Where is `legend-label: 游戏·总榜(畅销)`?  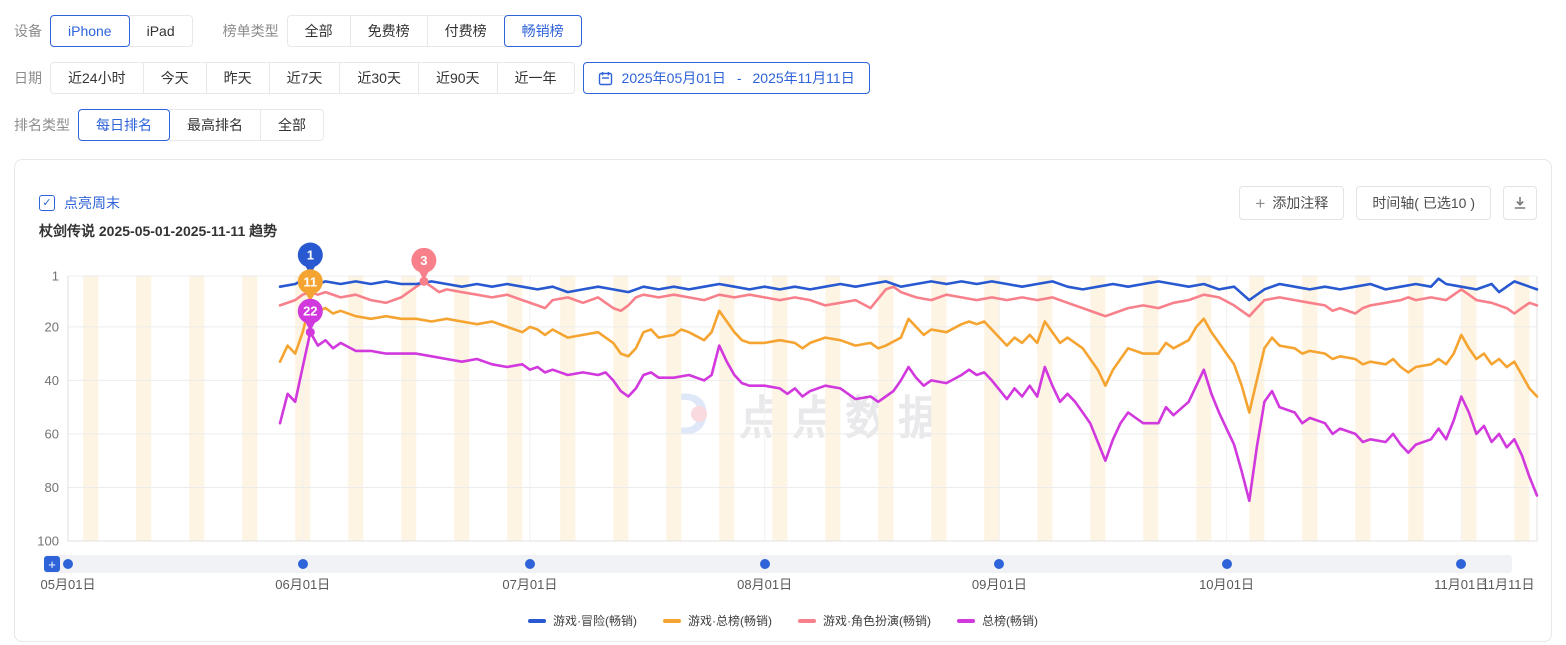 legend-label: 游戏·总榜(畅销) is located at coordinates (730, 621).